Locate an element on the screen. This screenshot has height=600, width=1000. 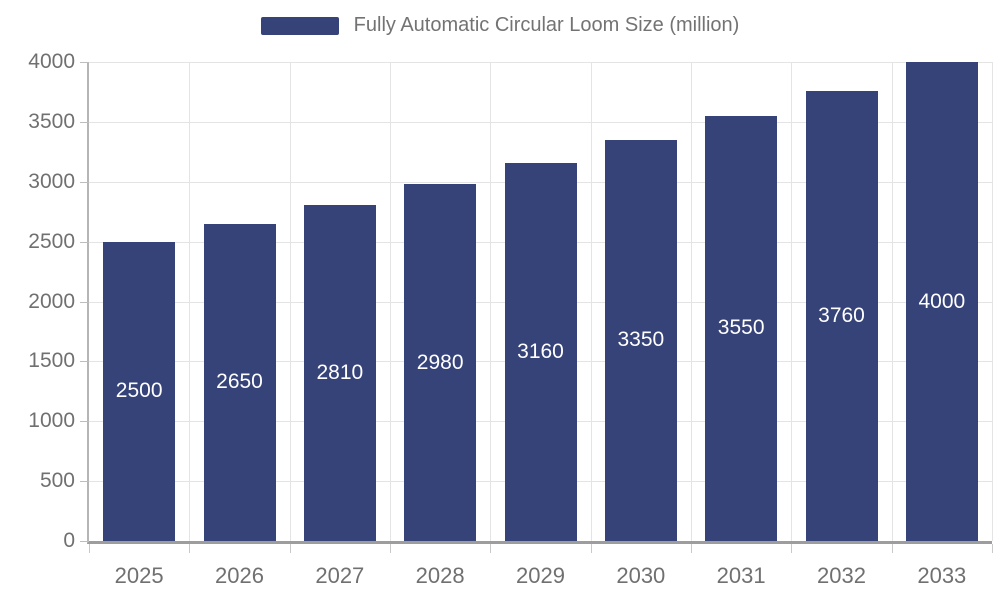
bar-value-label: 2810 is located at coordinates (340, 372).